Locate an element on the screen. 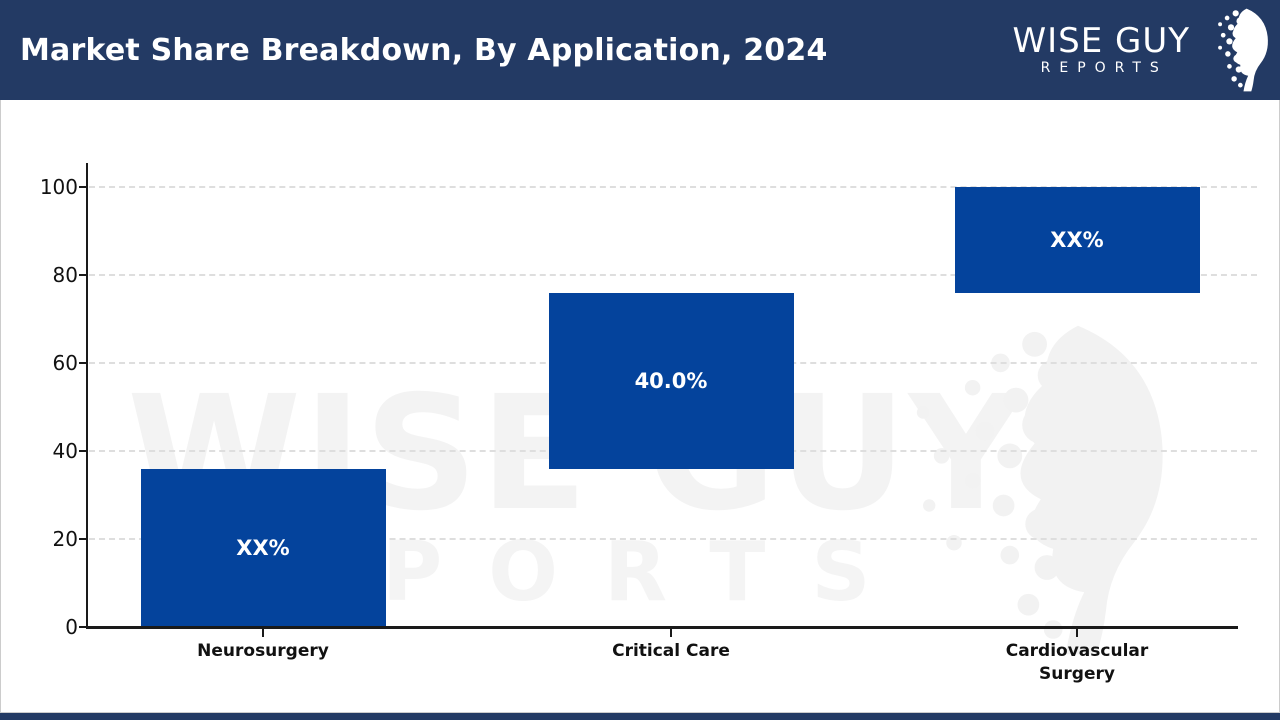 The width and height of the screenshot is (1280, 720). brand-name: WISE GUY is located at coordinates (1101, 41).